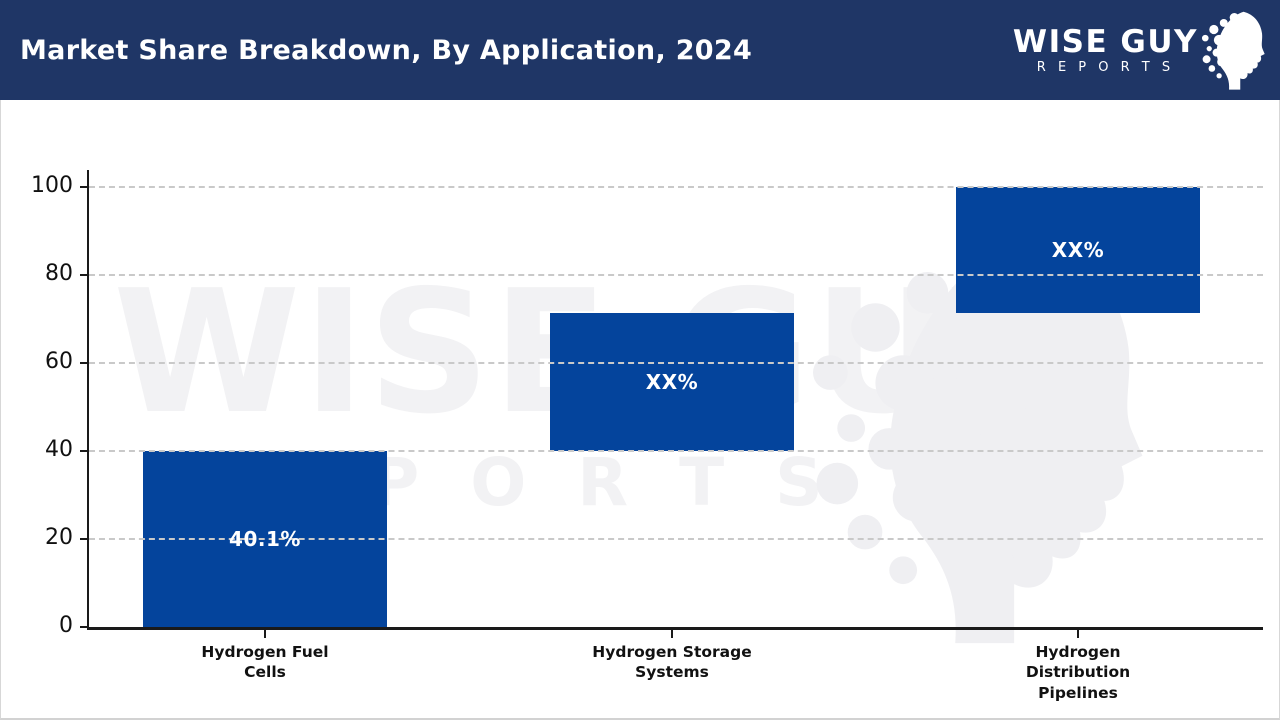 The width and height of the screenshot is (1280, 720). I want to click on logo-subtitle: R E P O R T S, so click(1105, 68).